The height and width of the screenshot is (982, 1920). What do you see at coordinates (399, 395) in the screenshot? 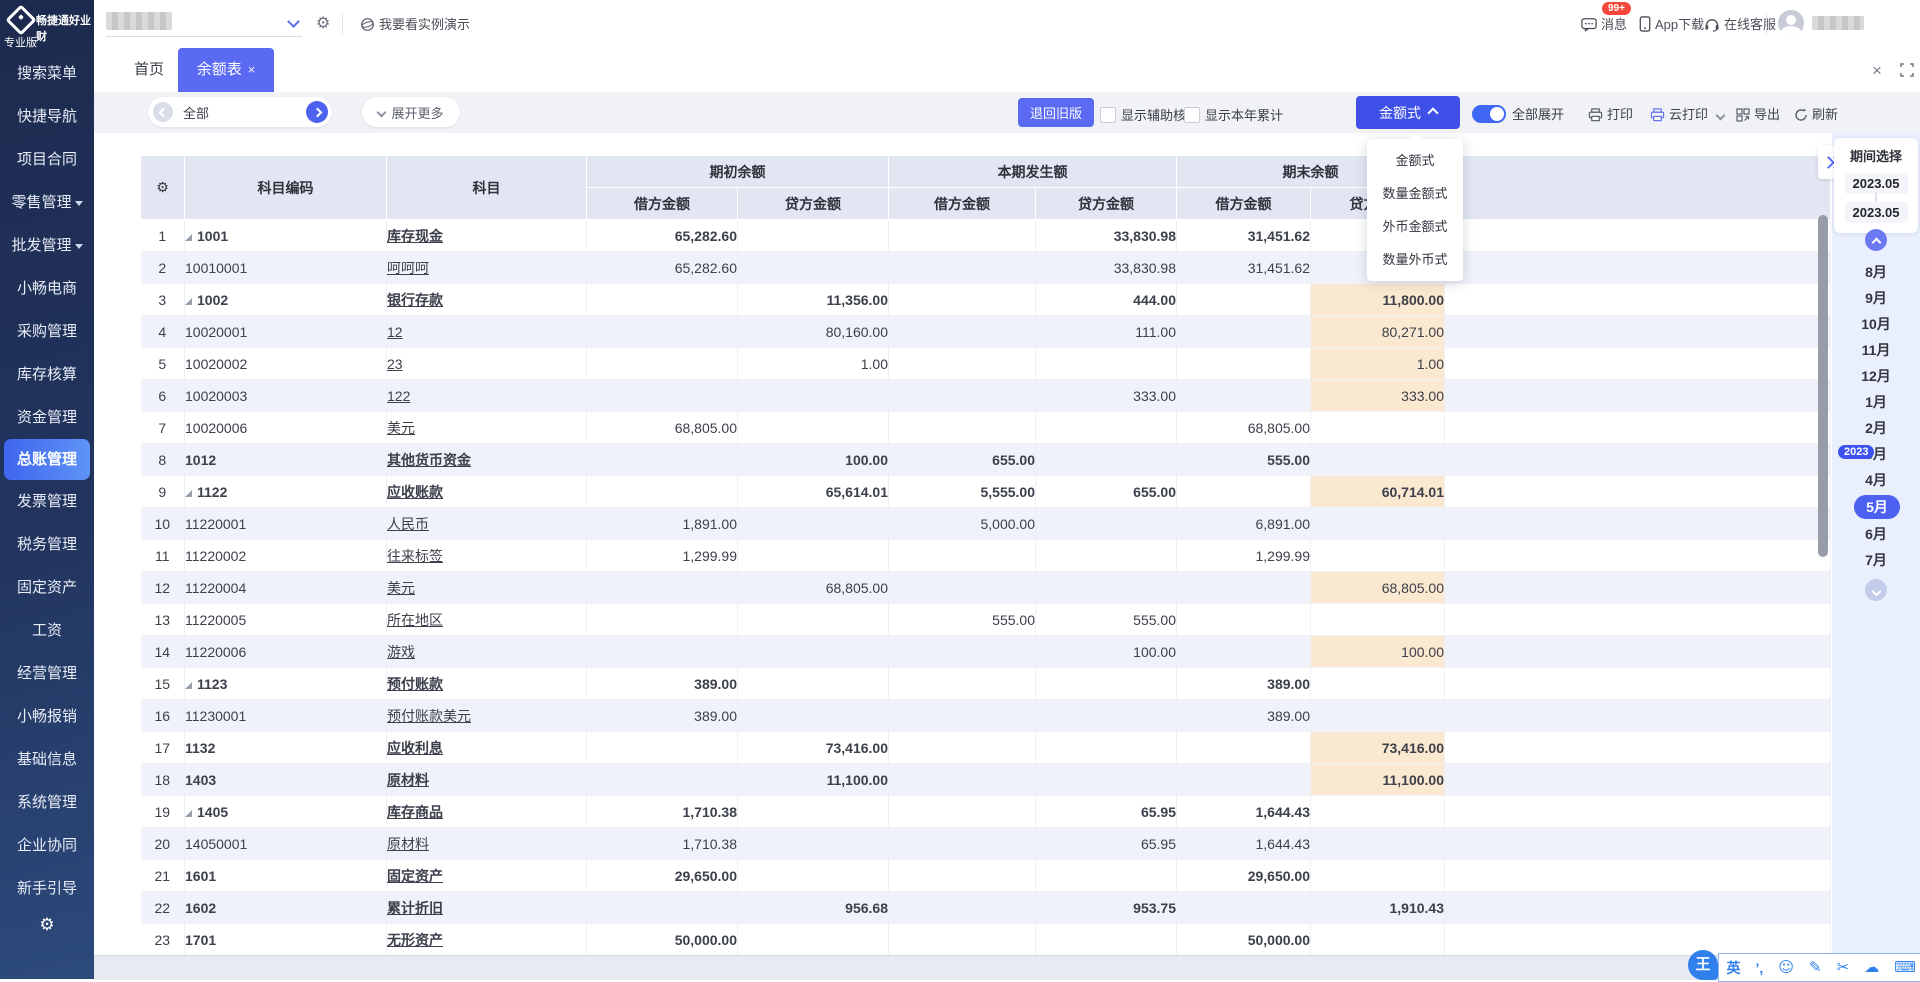
I see `account-link: 122` at bounding box center [399, 395].